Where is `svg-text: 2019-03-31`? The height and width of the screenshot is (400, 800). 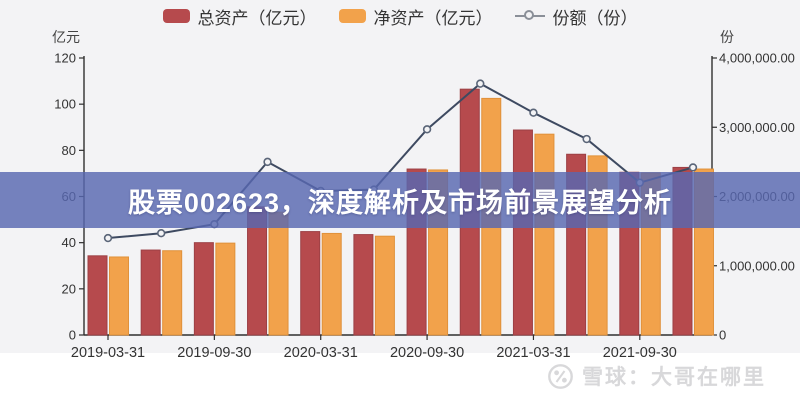
svg-text: 2019-03-31 is located at coordinates (108, 353).